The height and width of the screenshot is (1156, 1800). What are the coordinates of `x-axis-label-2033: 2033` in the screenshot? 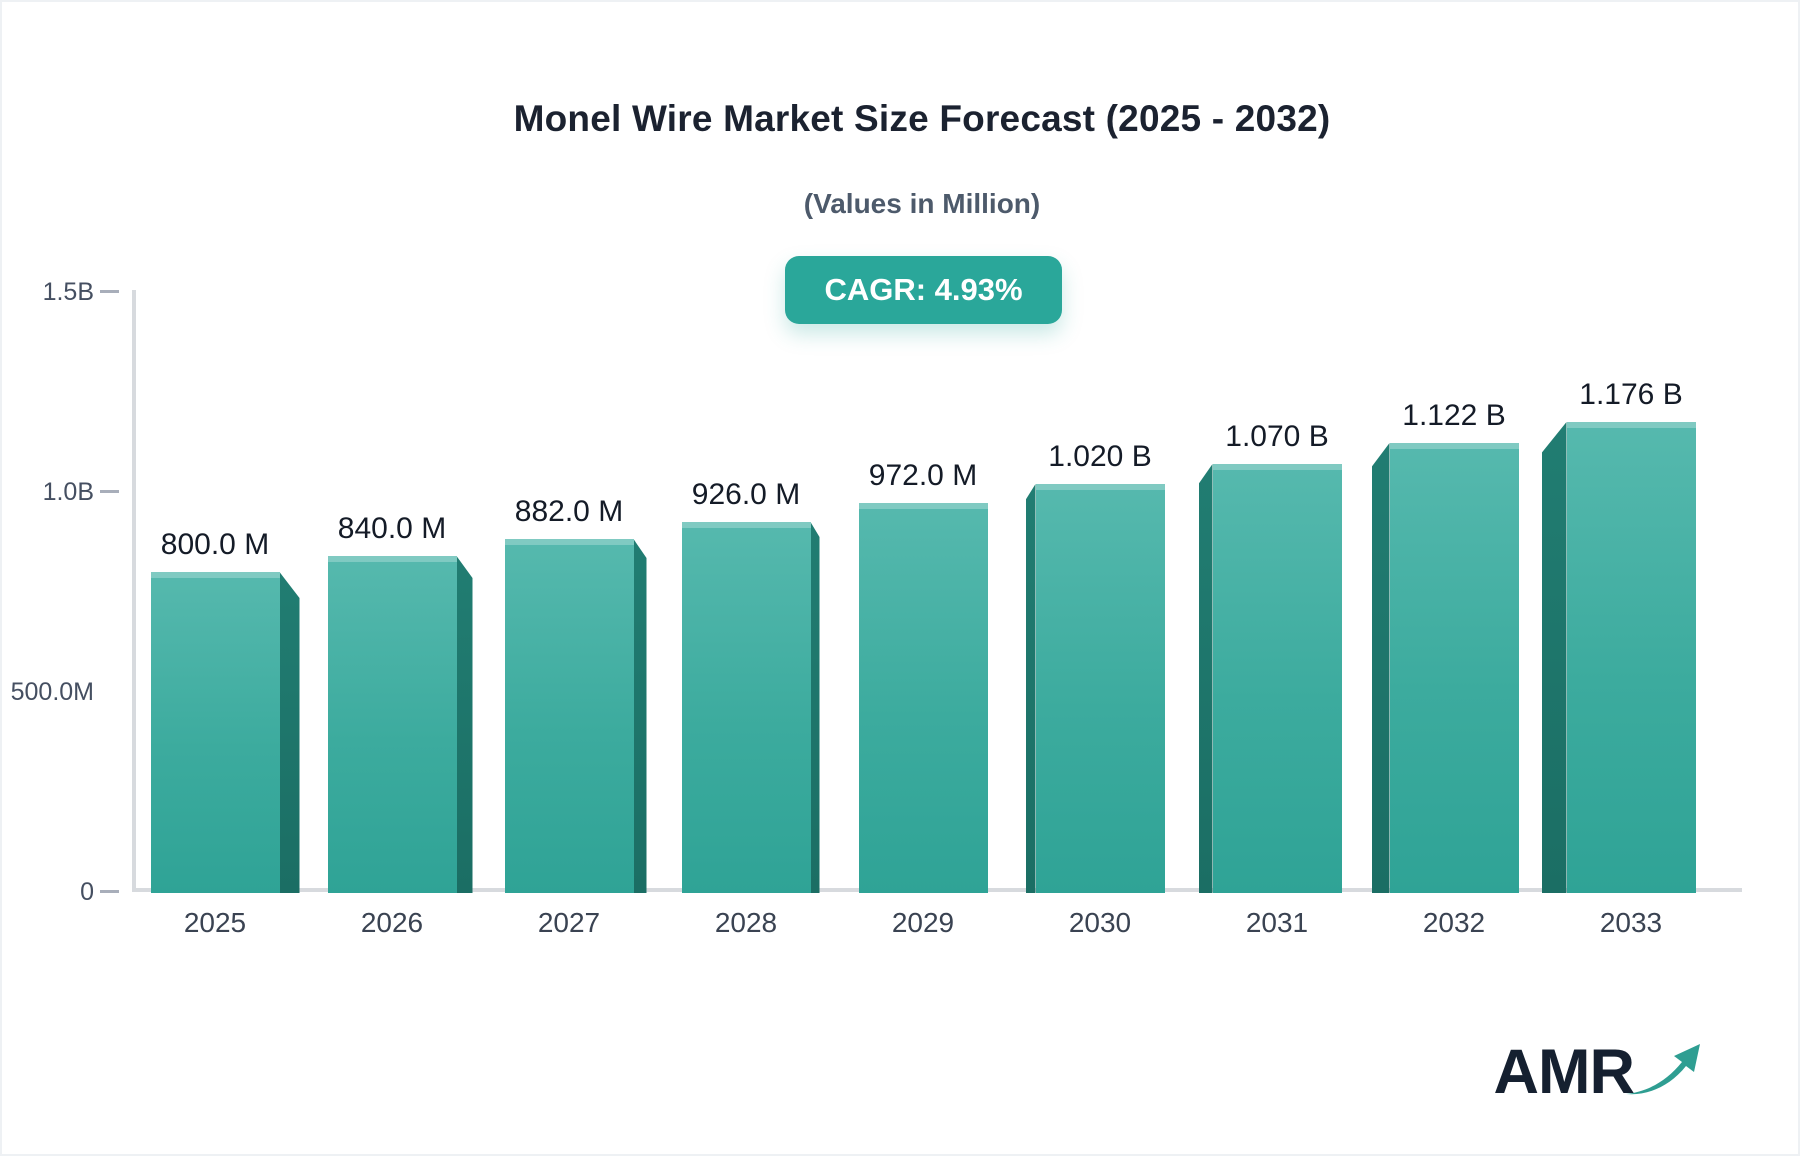 It's located at (1631, 922).